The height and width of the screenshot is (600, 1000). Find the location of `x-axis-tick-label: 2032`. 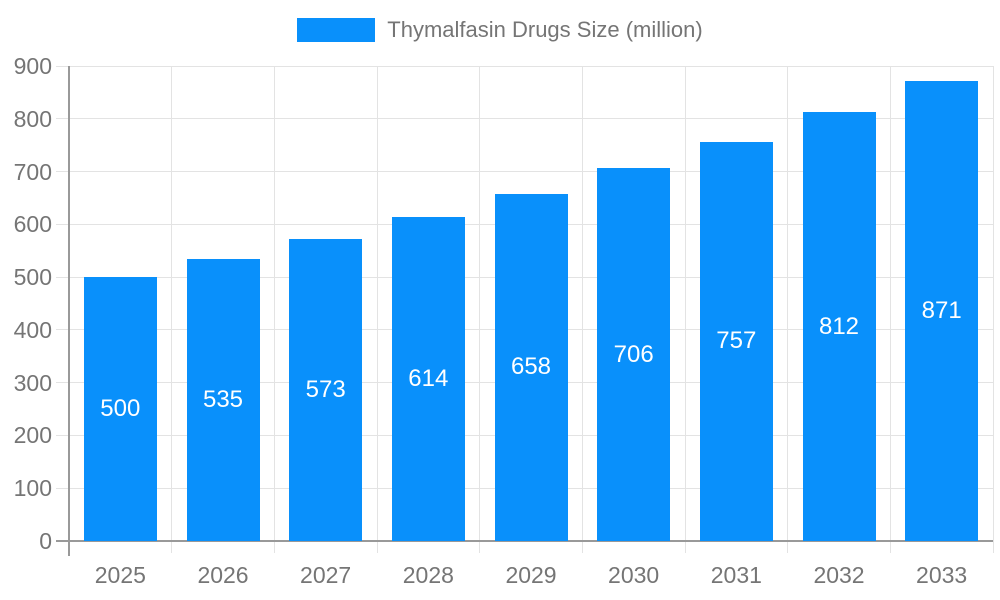

x-axis-tick-label: 2032 is located at coordinates (839, 575).